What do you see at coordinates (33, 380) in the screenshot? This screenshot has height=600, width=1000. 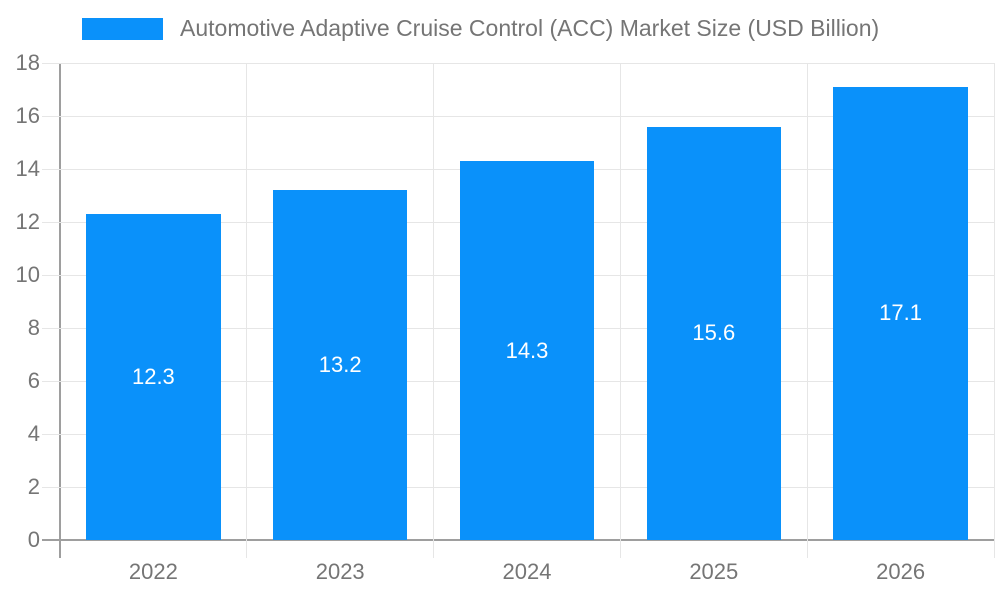 I see `y-tick-label: 6` at bounding box center [33, 380].